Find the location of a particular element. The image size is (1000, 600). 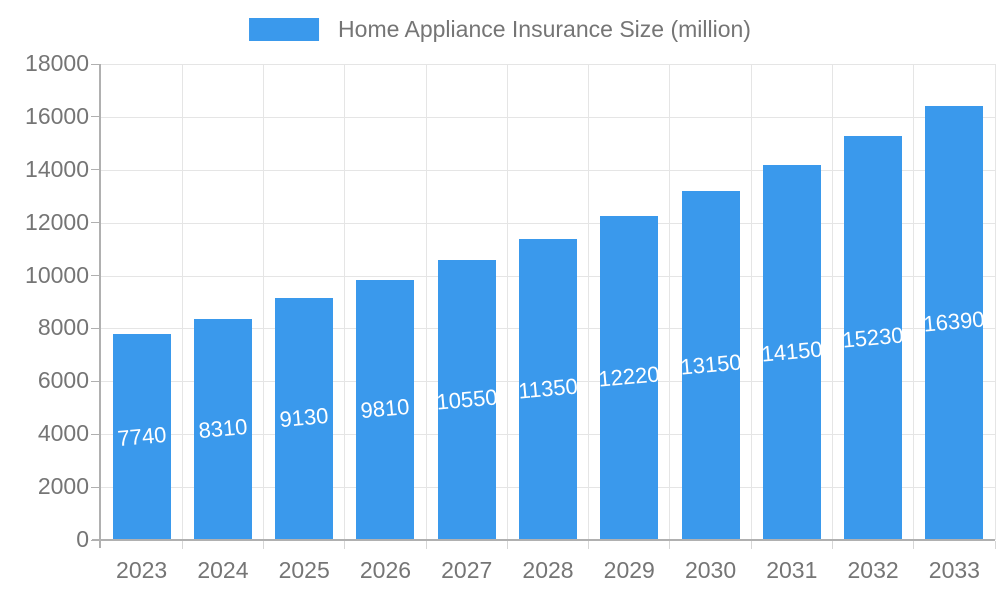

x-axis-category-label: 2033 is located at coordinates (954, 570).